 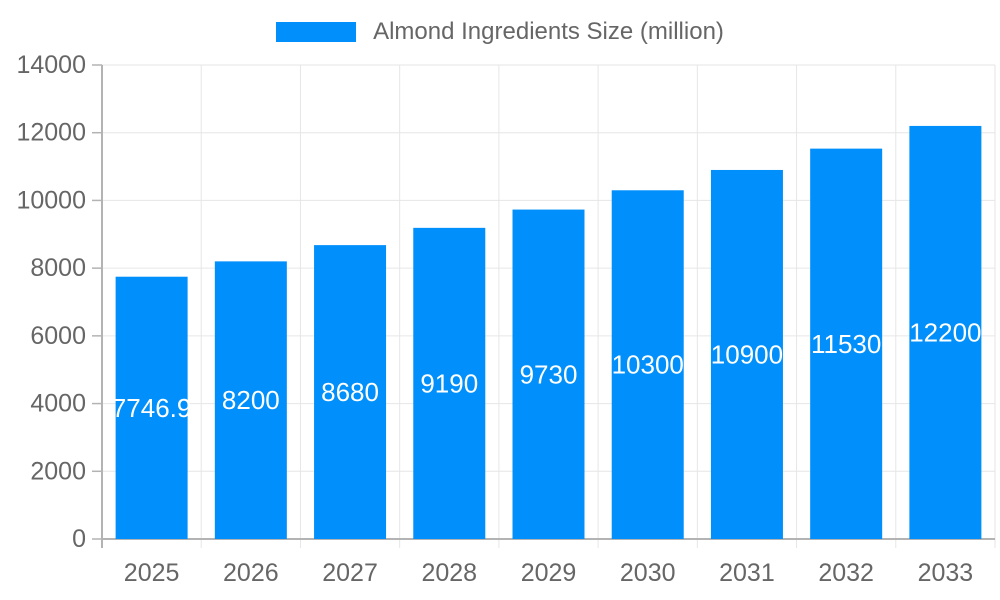 I want to click on x-tick-label: 2028, so click(x=449, y=573).